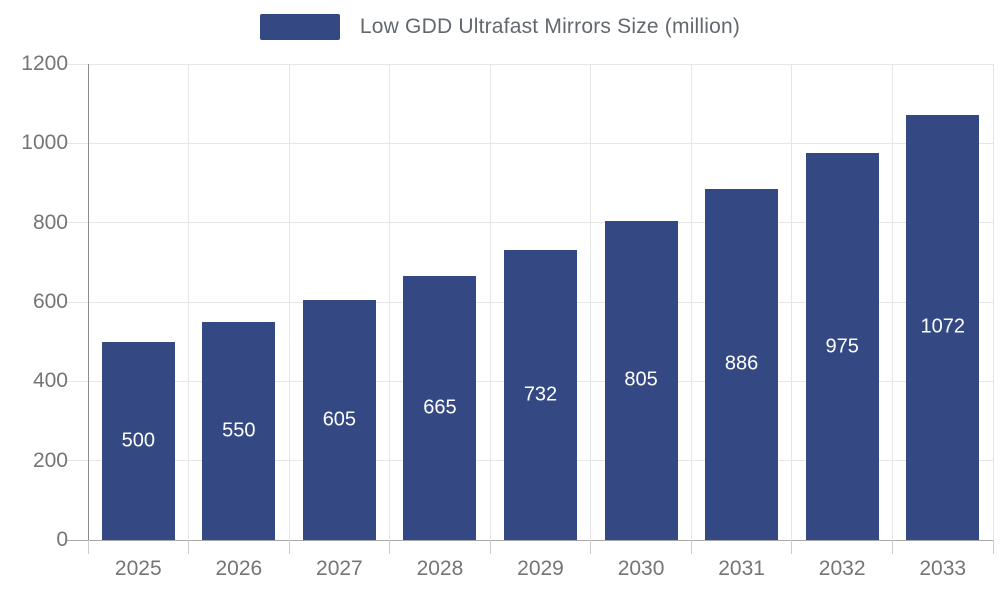 Image resolution: width=1000 pixels, height=600 pixels. What do you see at coordinates (943, 568) in the screenshot?
I see `x-tick-label: 2033` at bounding box center [943, 568].